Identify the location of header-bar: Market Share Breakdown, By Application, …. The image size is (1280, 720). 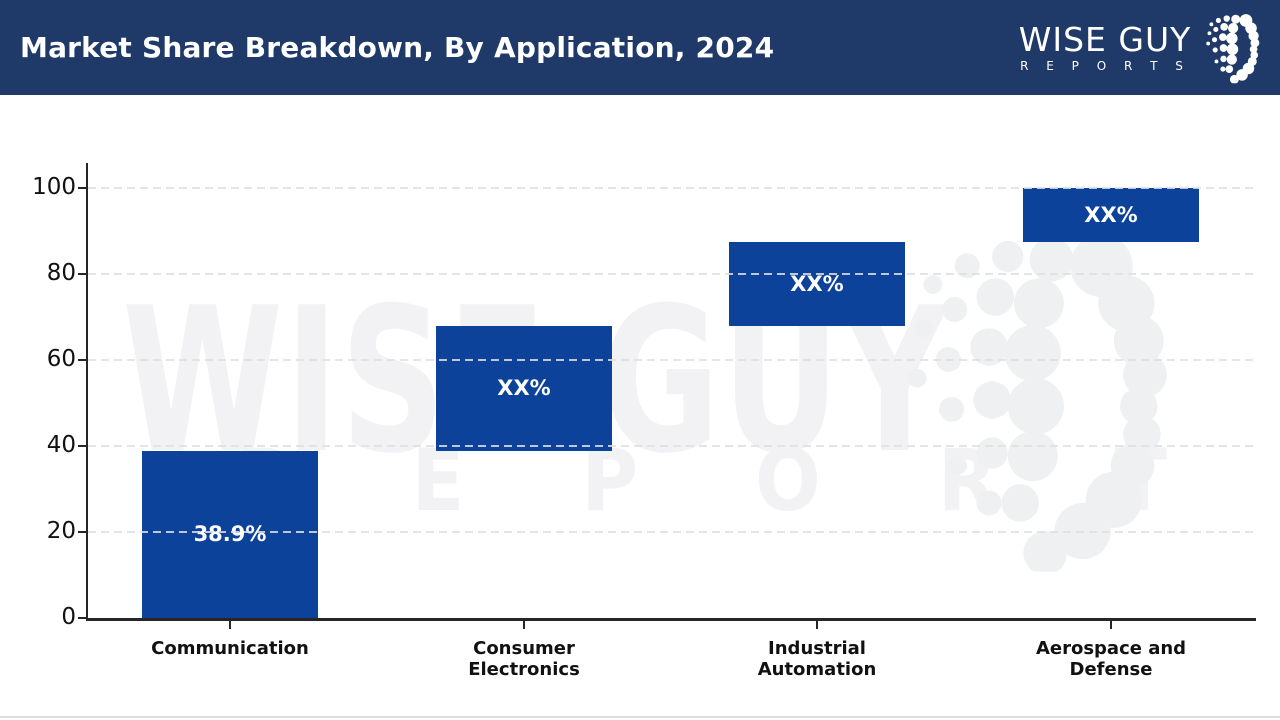
(640, 47).